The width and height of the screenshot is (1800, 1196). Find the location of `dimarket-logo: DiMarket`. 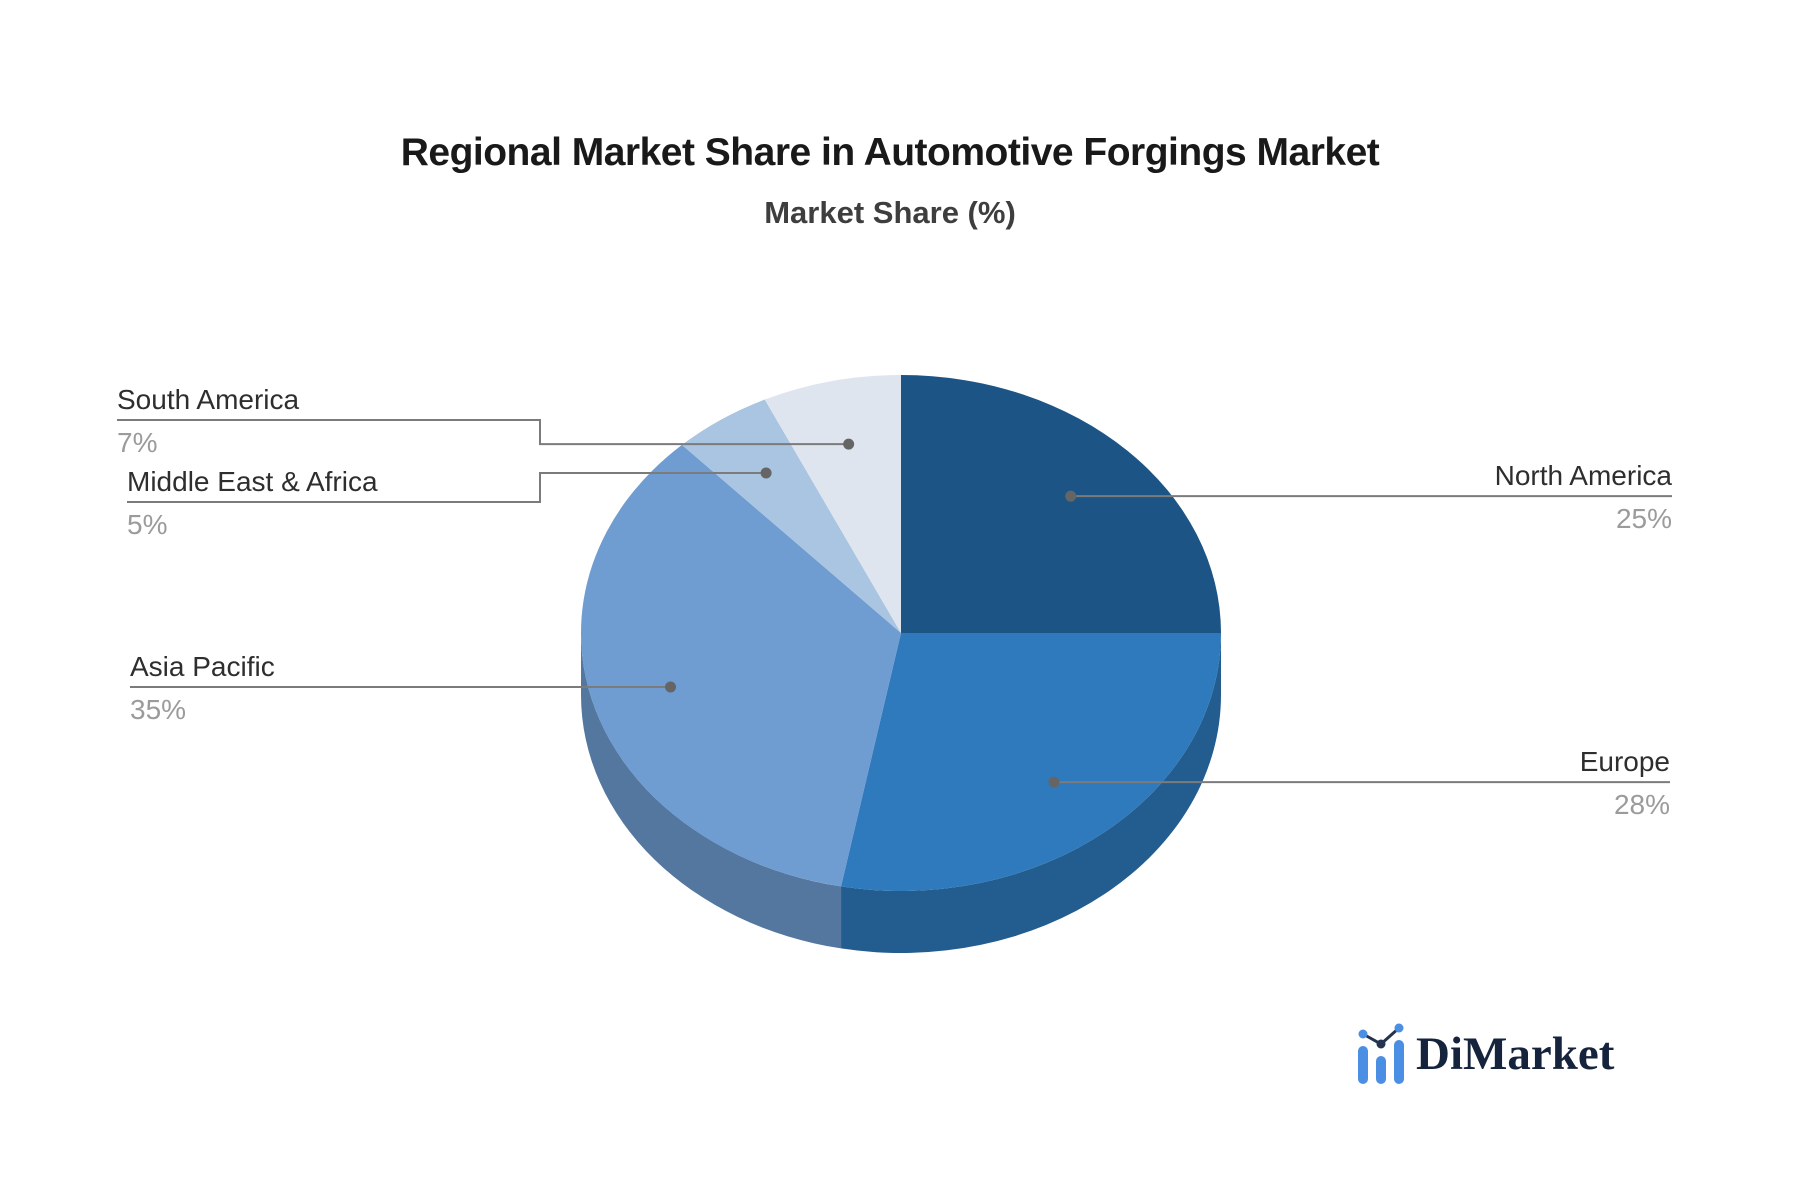

dimarket-logo: DiMarket is located at coordinates (1485, 1054).